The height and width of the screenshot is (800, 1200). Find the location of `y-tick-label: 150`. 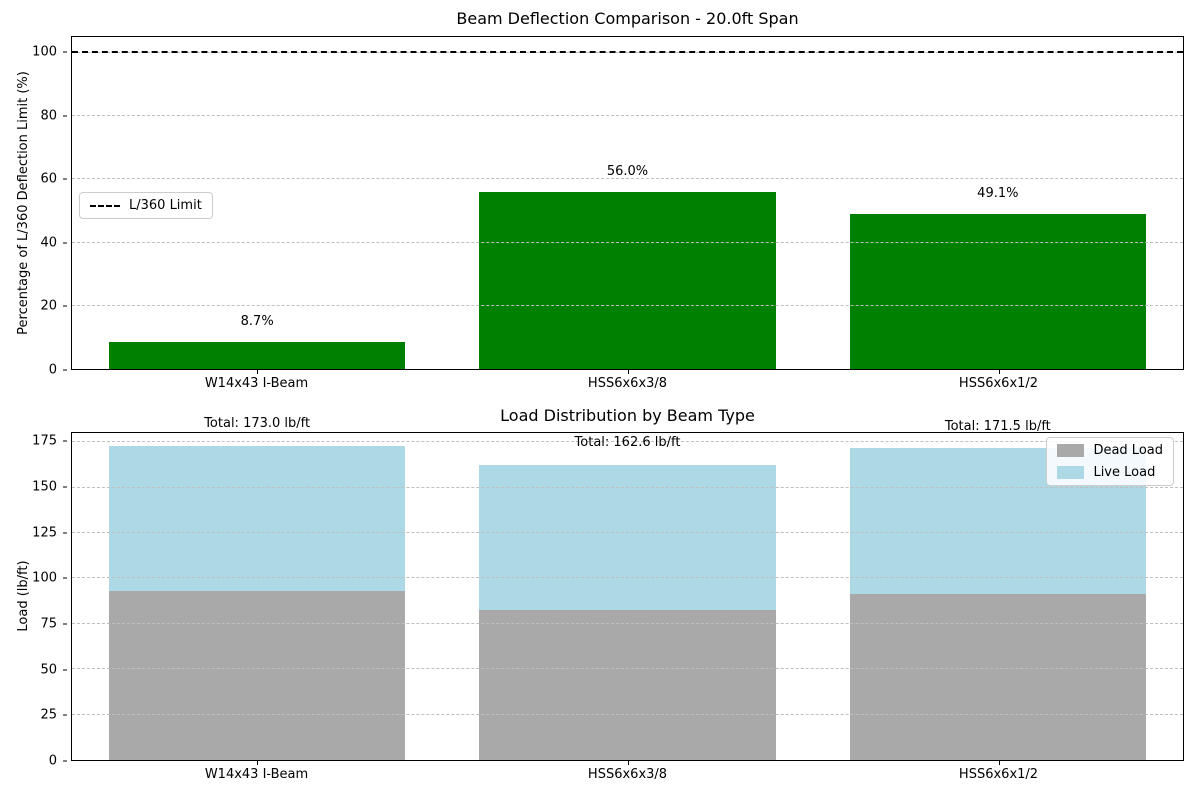

y-tick-label: 150 is located at coordinates (44, 487).